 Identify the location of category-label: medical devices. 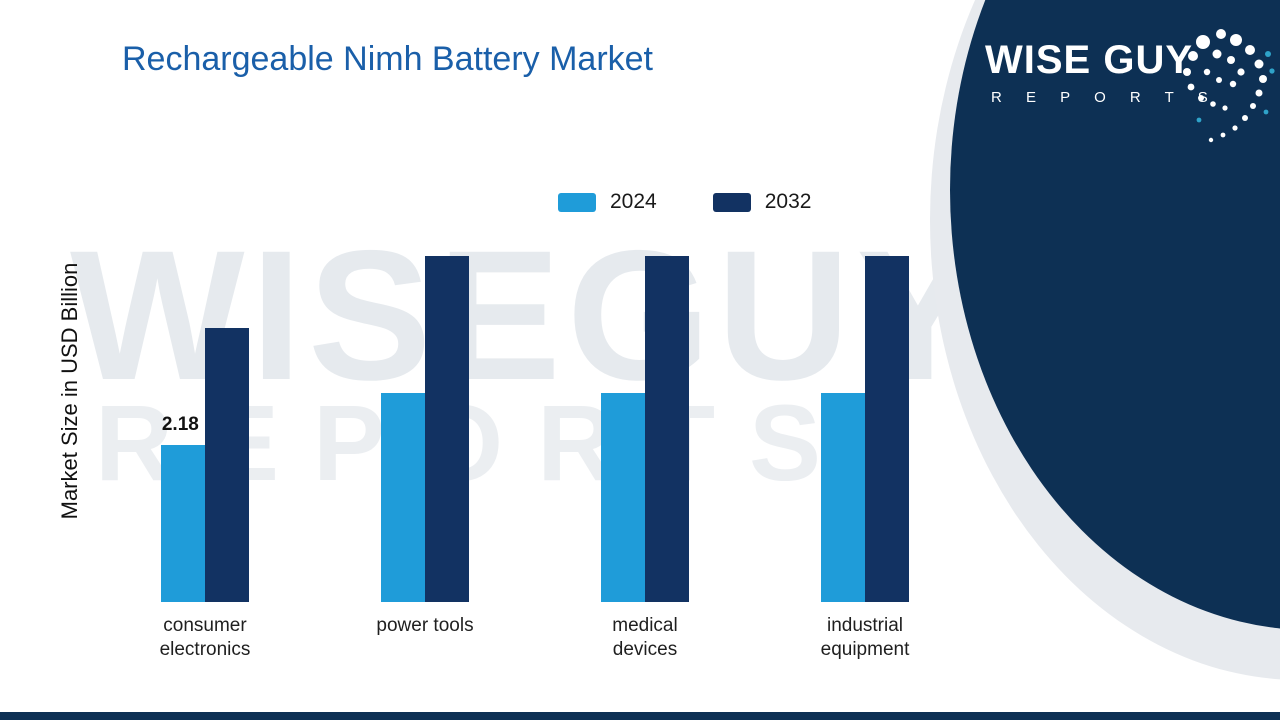
(645, 637).